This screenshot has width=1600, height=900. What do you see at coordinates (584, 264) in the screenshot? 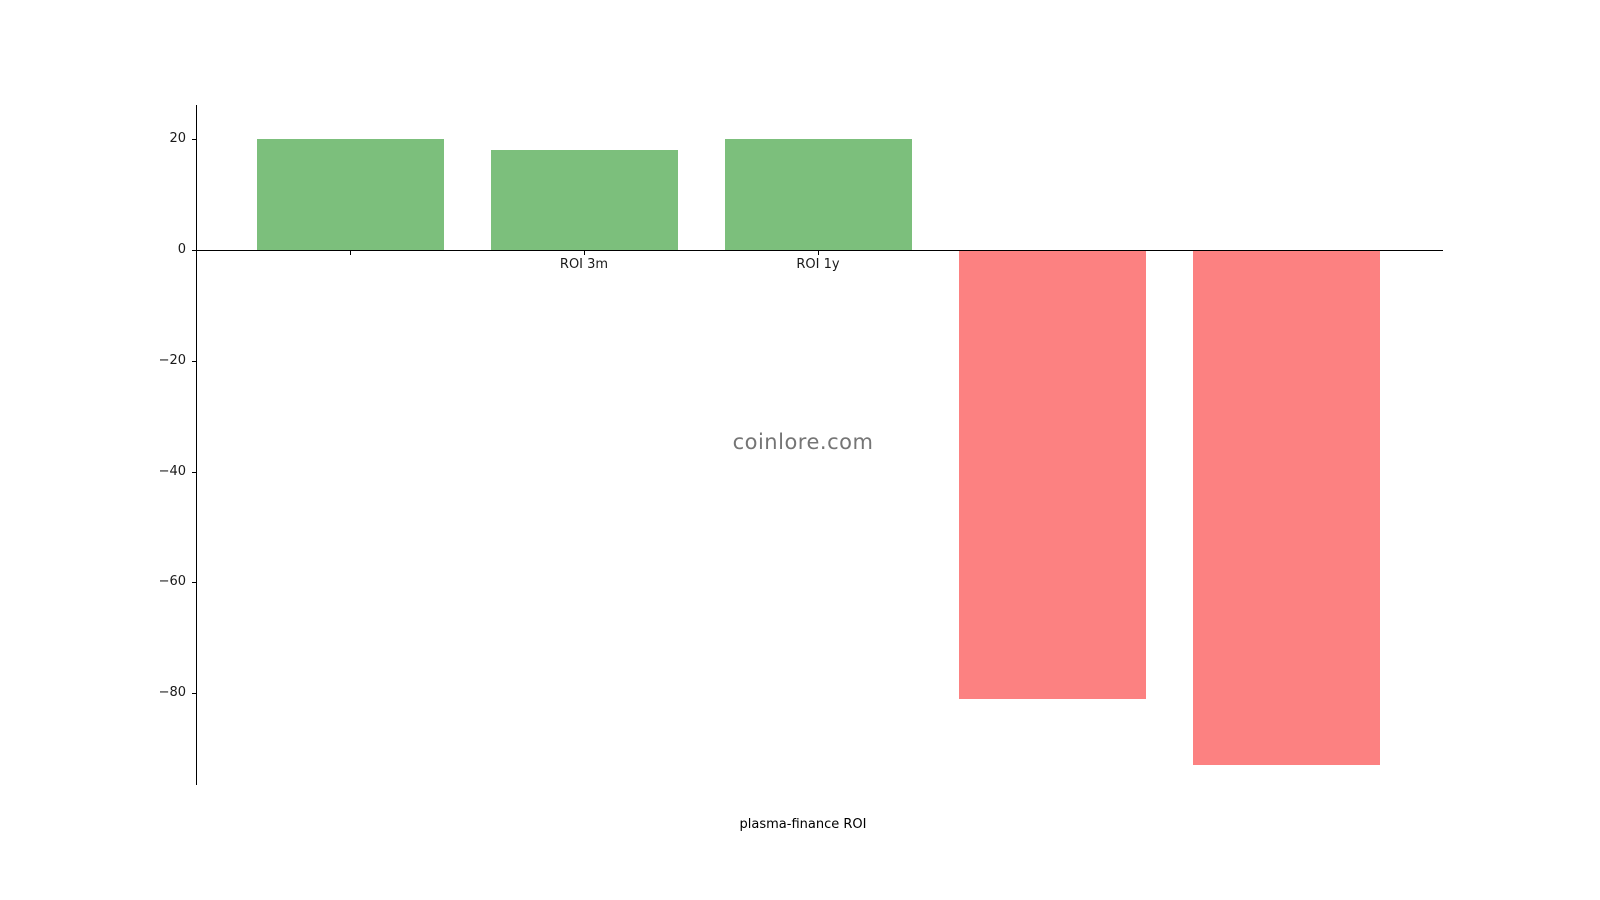
I see `x-tick-label: ROI 3m` at bounding box center [584, 264].